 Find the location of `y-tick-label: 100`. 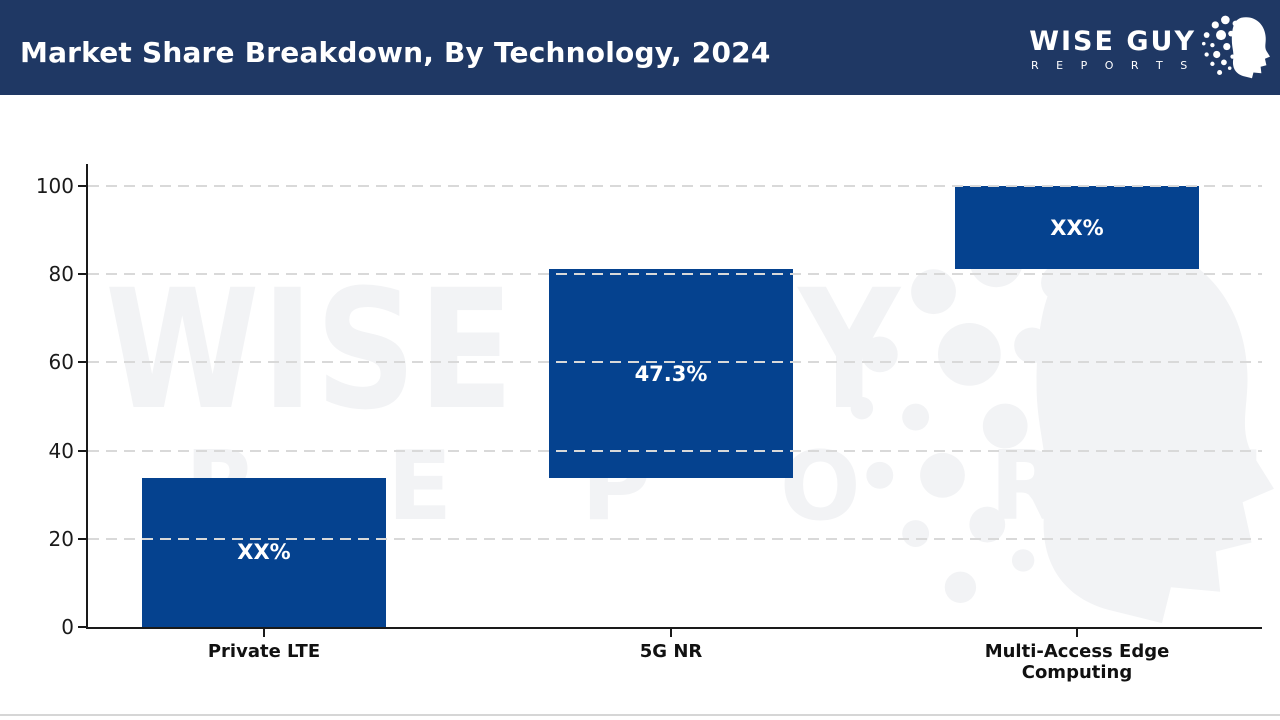

y-tick-label: 100 is located at coordinates (54, 186).